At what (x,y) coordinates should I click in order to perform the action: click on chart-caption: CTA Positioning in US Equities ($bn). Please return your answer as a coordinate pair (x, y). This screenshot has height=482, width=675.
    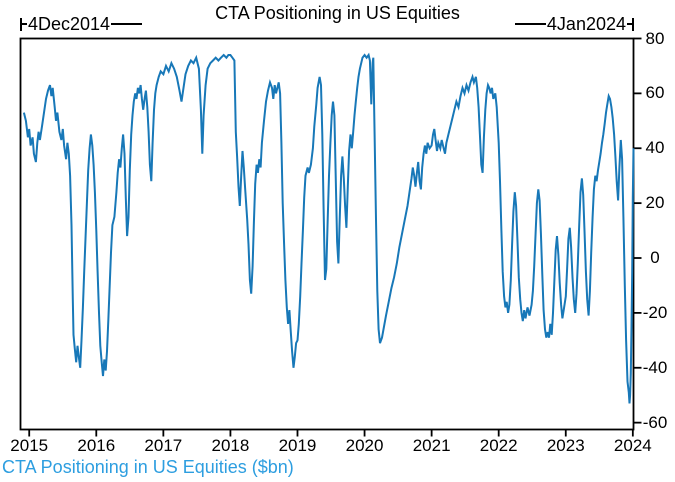
    Looking at the image, I should click on (148, 467).